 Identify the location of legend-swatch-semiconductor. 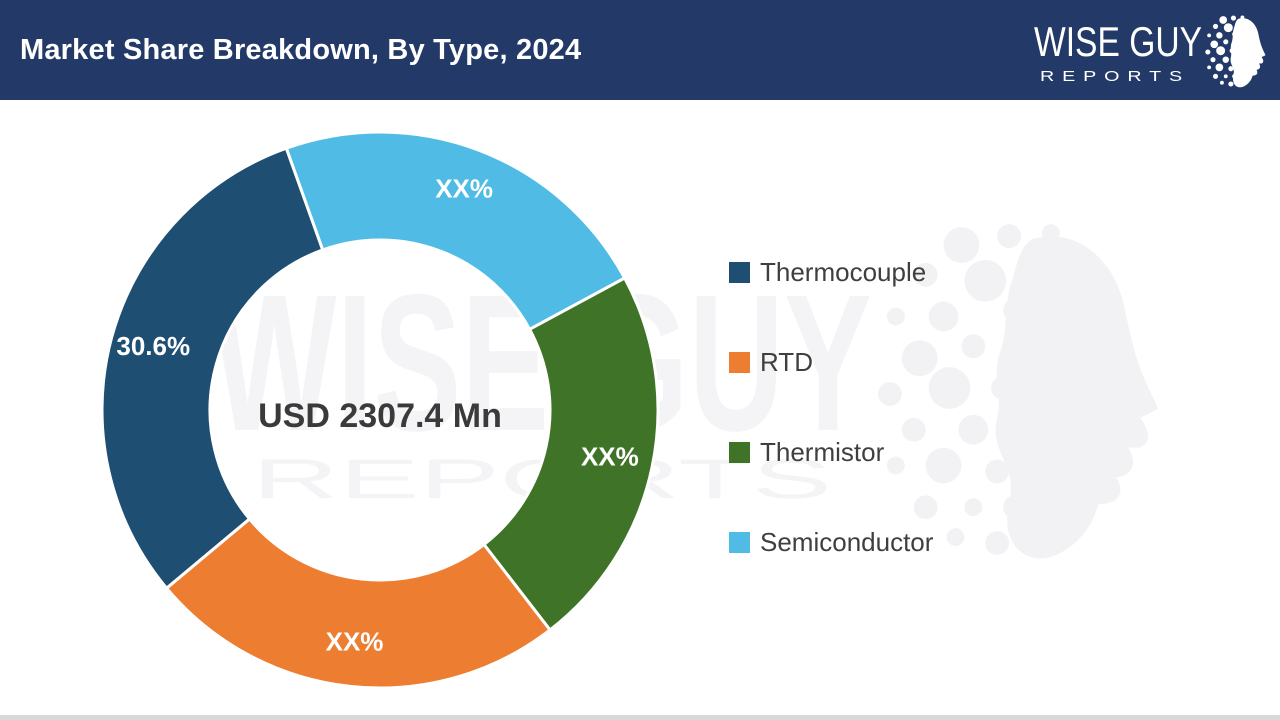
(739, 542).